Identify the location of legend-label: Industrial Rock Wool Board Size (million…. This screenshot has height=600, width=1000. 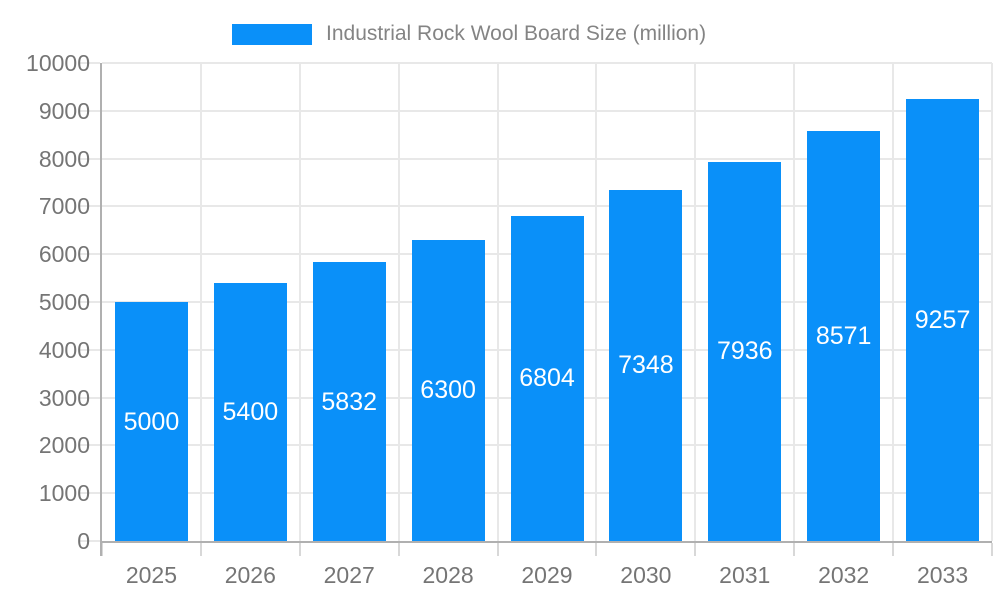
(516, 33).